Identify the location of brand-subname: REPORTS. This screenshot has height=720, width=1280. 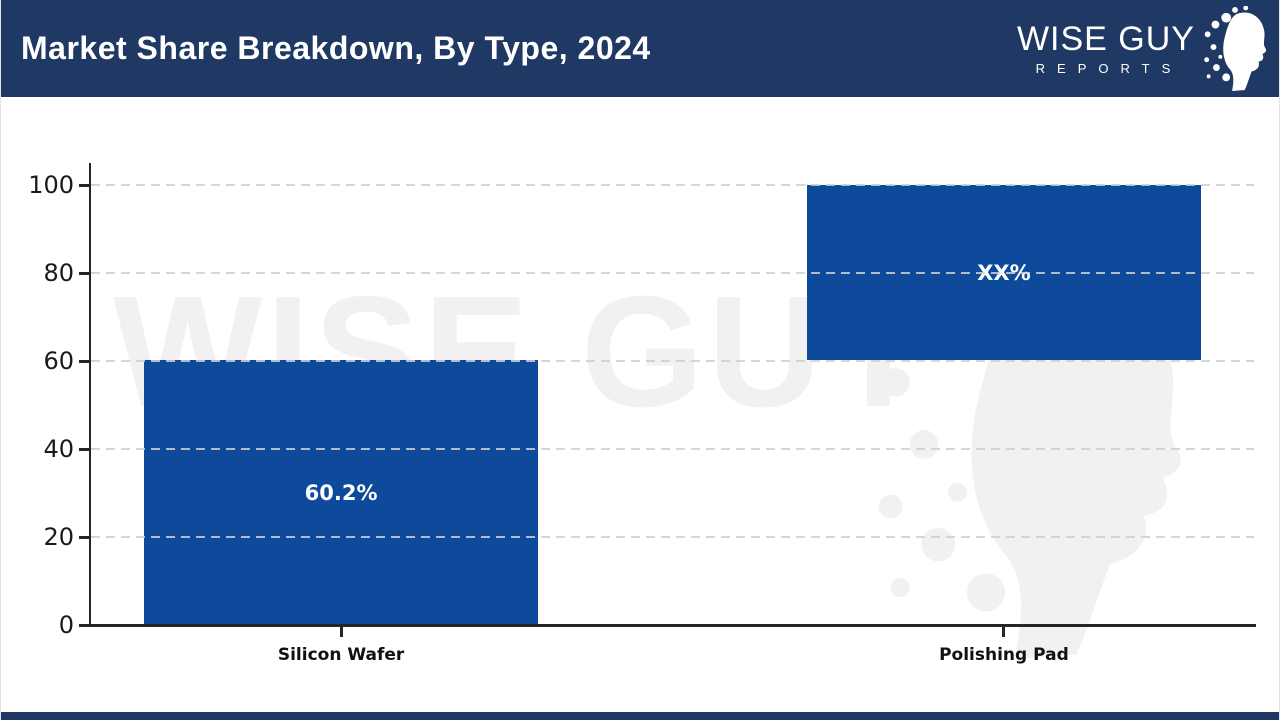
(1109, 68).